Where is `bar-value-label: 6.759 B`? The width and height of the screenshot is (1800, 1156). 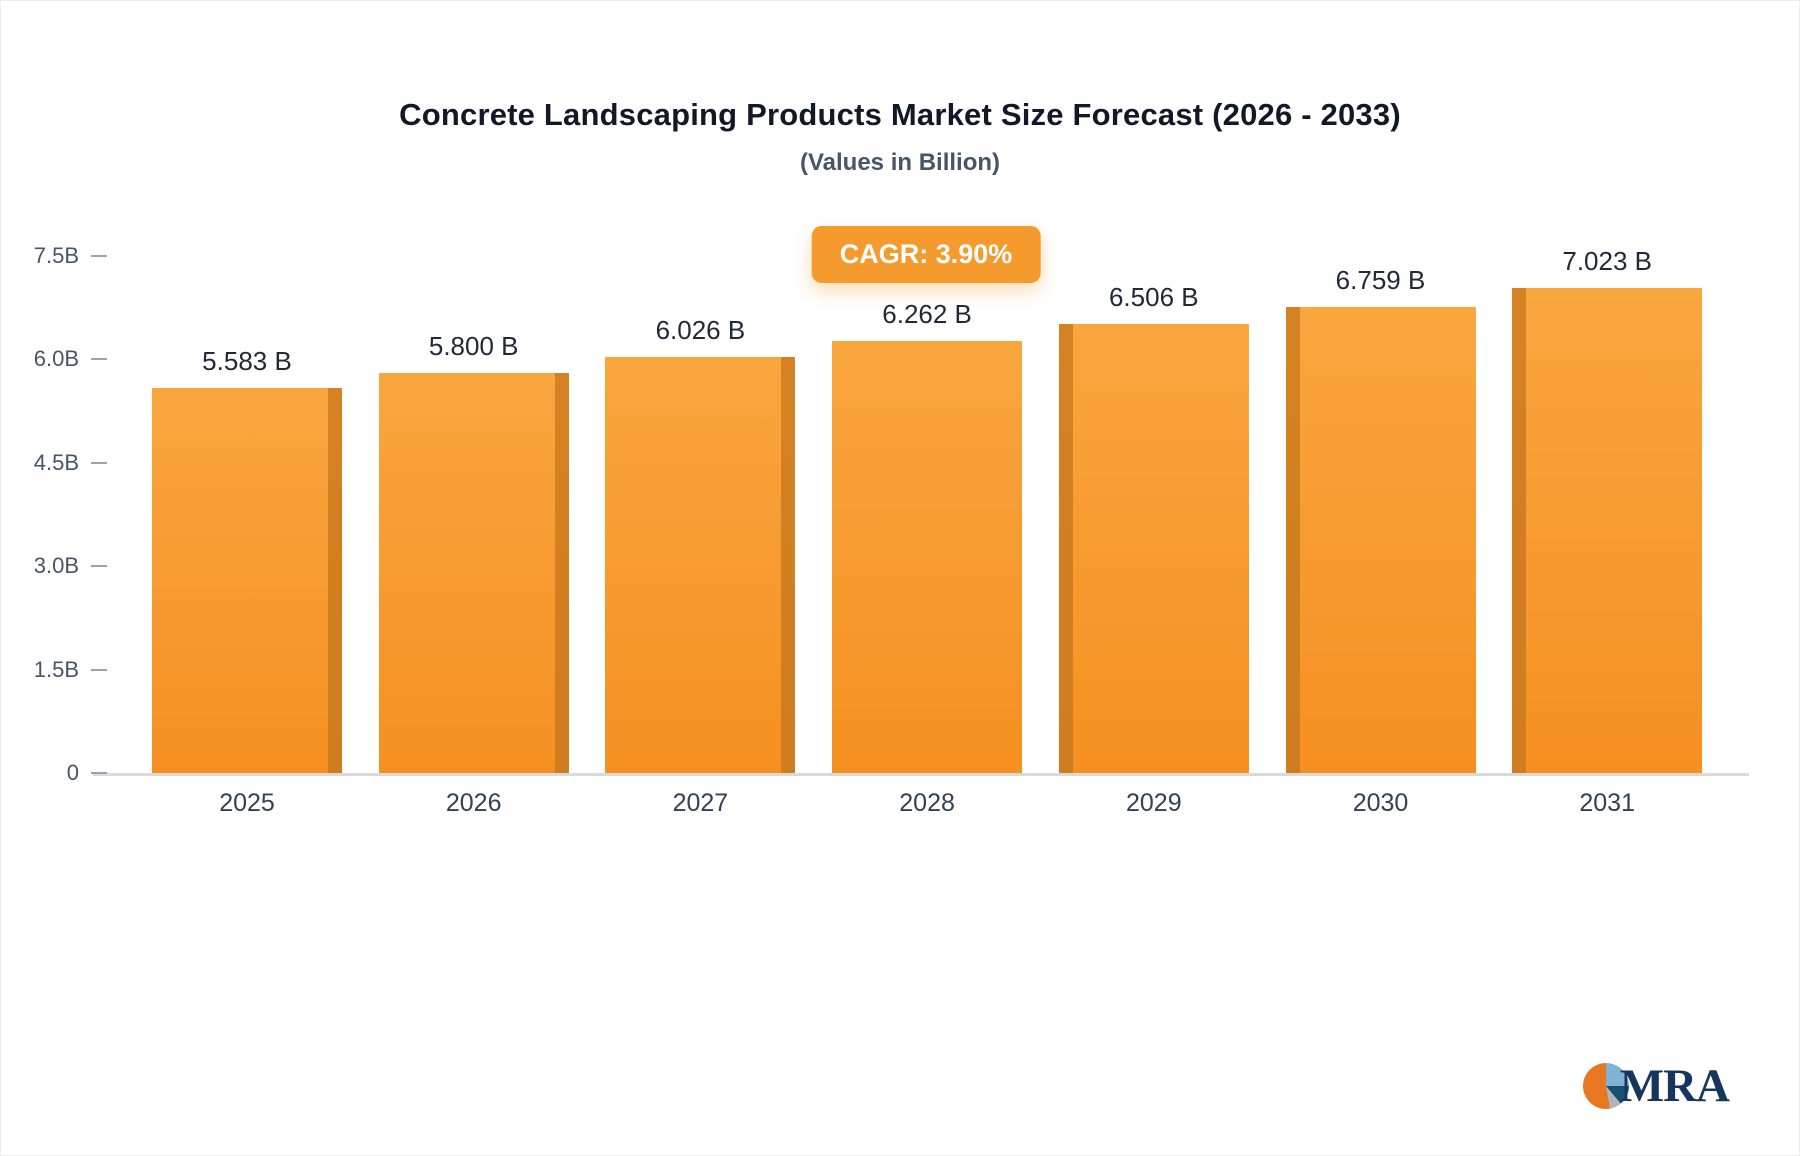 bar-value-label: 6.759 B is located at coordinates (1380, 279).